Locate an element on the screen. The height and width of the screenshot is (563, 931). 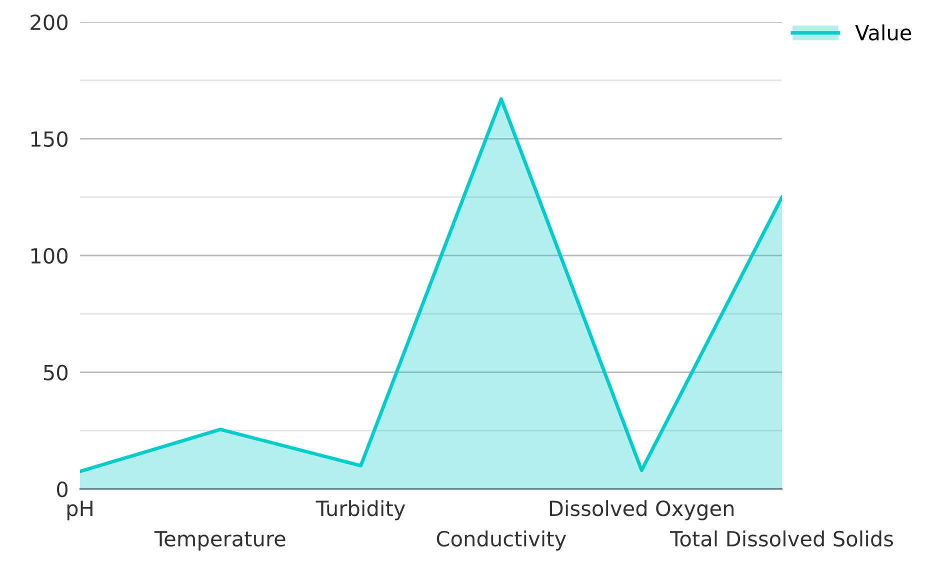
y-tick-label: 50 is located at coordinates (56, 372).